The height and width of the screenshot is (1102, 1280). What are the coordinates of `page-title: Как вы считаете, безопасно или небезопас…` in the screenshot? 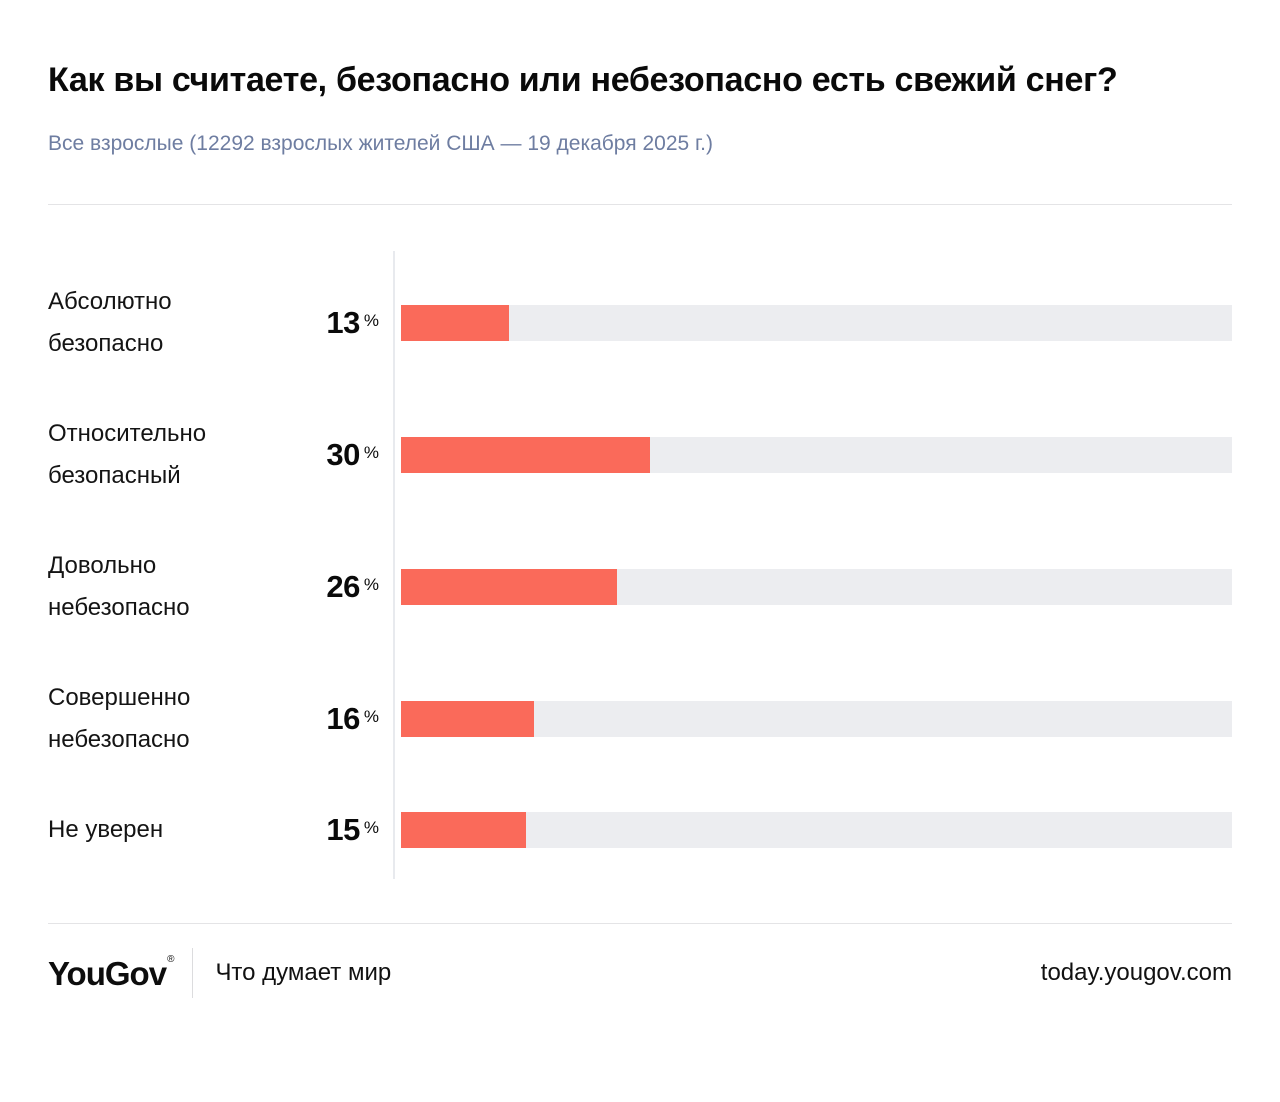 It's located at (583, 80).